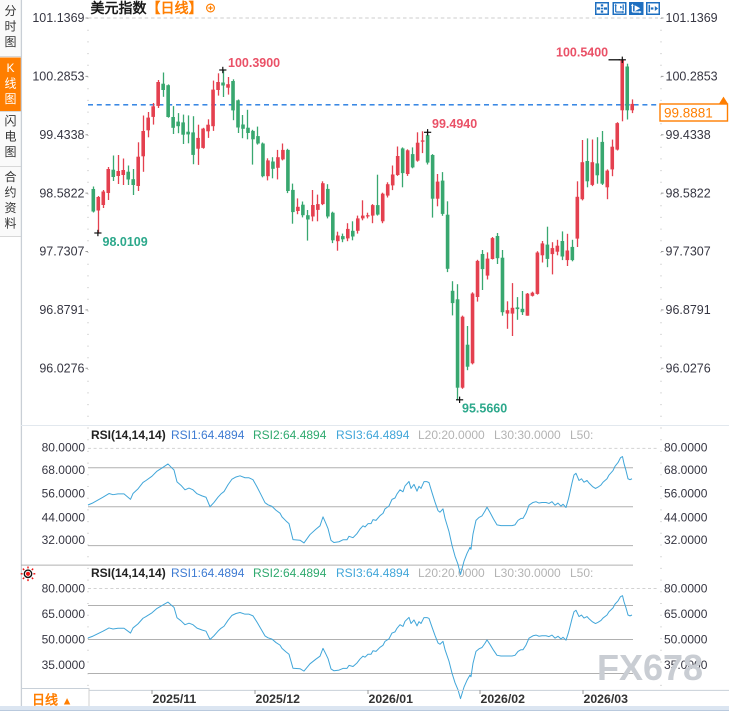 Image resolution: width=729 pixels, height=711 pixels. I want to click on svg-text: 分, so click(10, 11).